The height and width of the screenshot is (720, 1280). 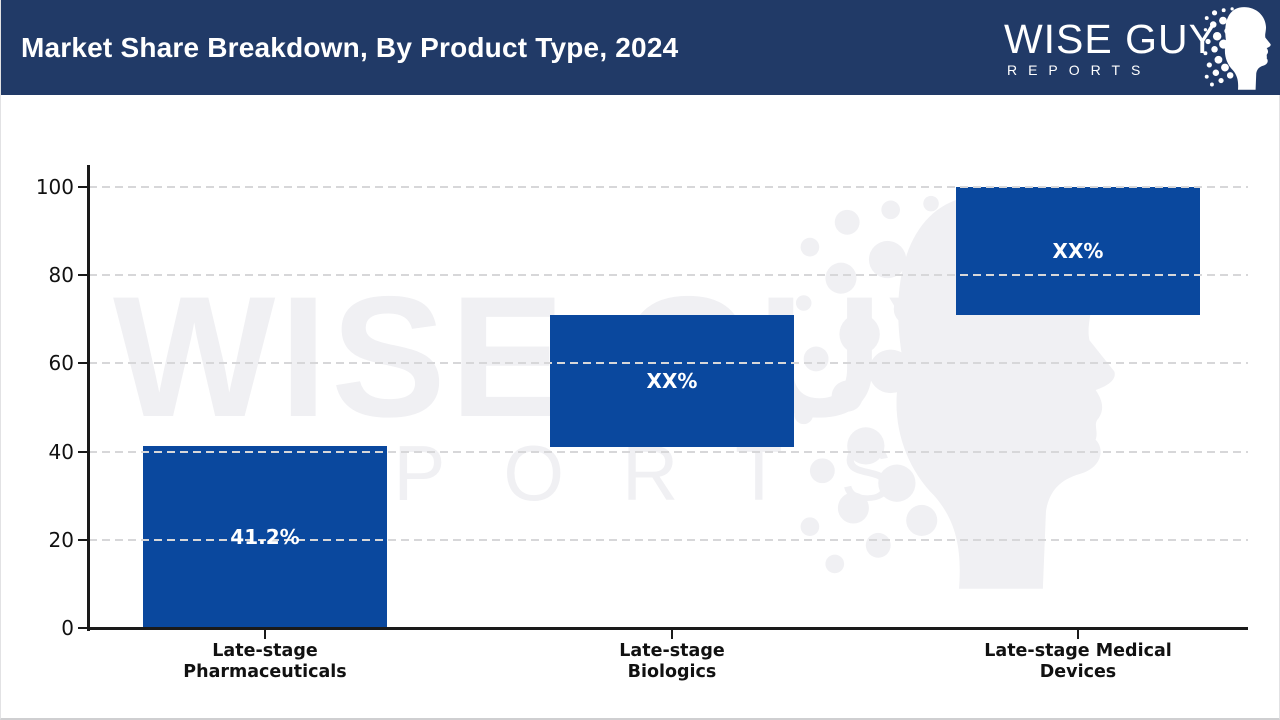 What do you see at coordinates (1078, 661) in the screenshot?
I see `x-category-label: Late-stage Medical Devices` at bounding box center [1078, 661].